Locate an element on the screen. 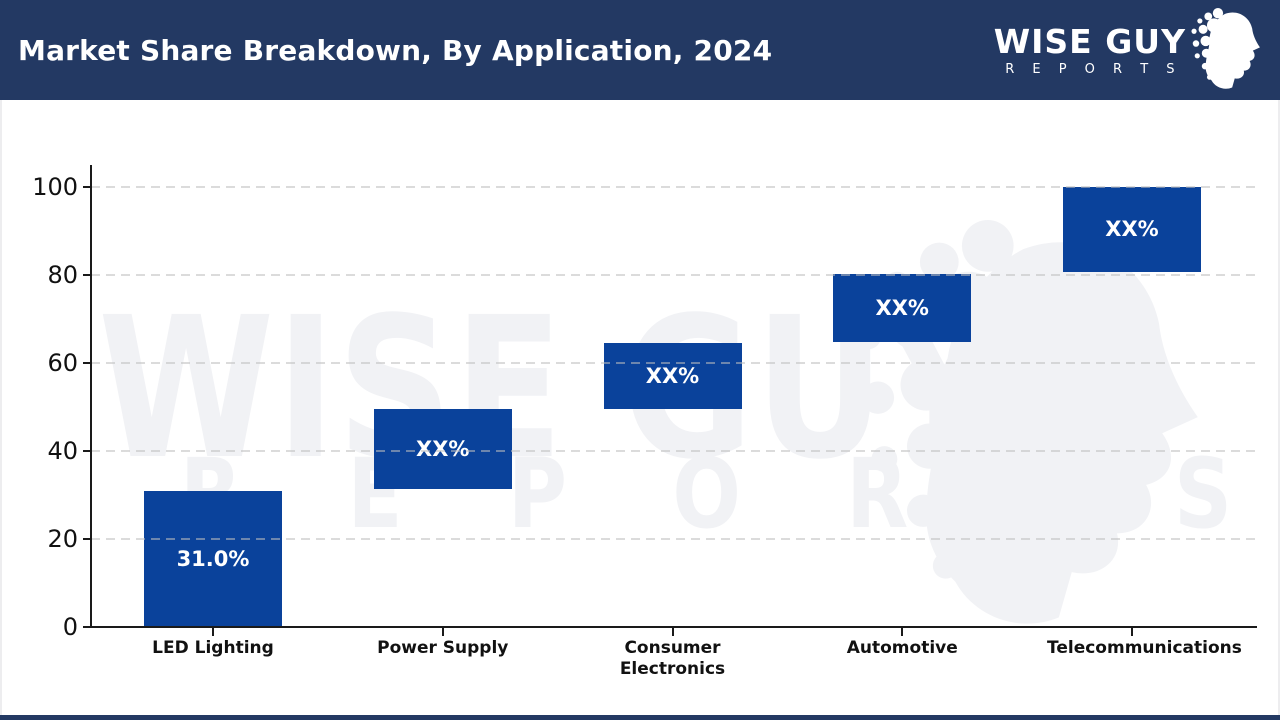 The height and width of the screenshot is (720, 1280). y-tick-label-60: 60 is located at coordinates (62, 363).